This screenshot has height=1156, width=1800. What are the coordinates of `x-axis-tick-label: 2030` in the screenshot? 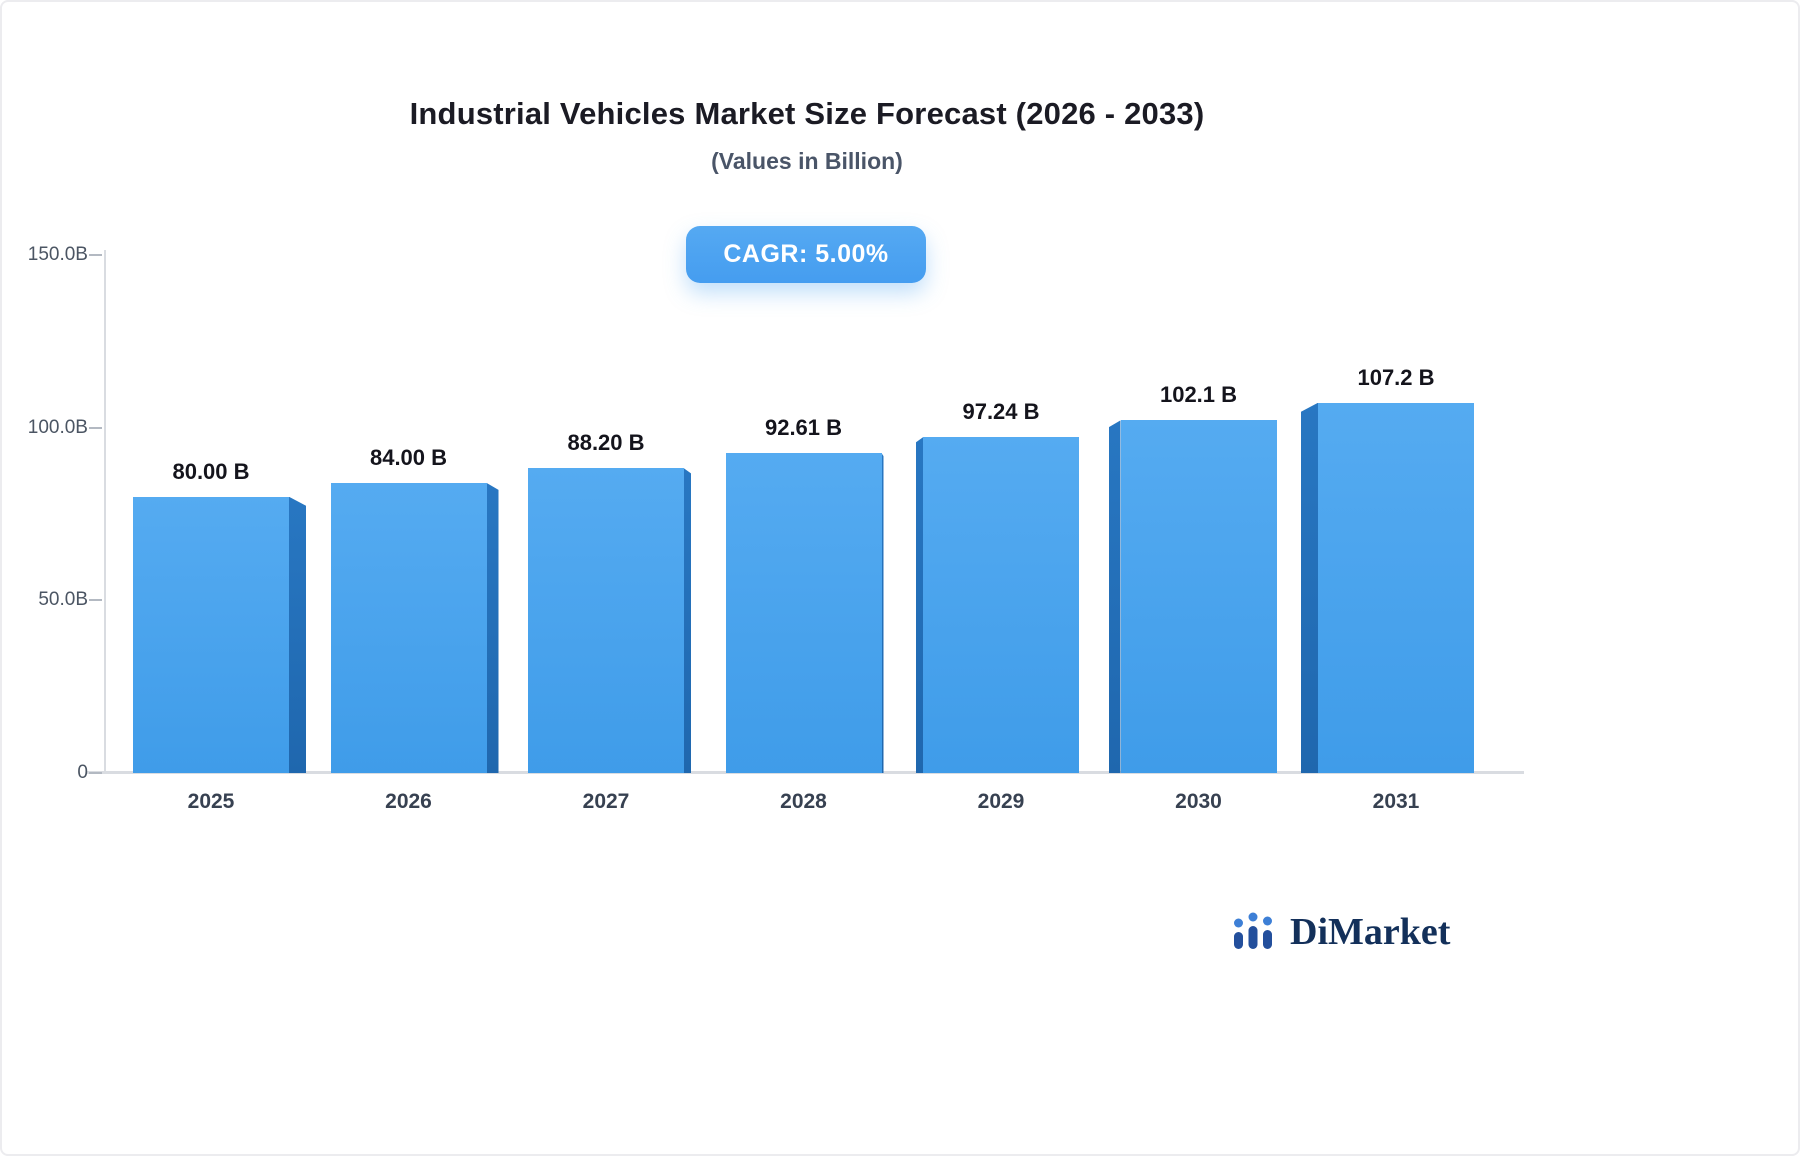 It's located at (1198, 801).